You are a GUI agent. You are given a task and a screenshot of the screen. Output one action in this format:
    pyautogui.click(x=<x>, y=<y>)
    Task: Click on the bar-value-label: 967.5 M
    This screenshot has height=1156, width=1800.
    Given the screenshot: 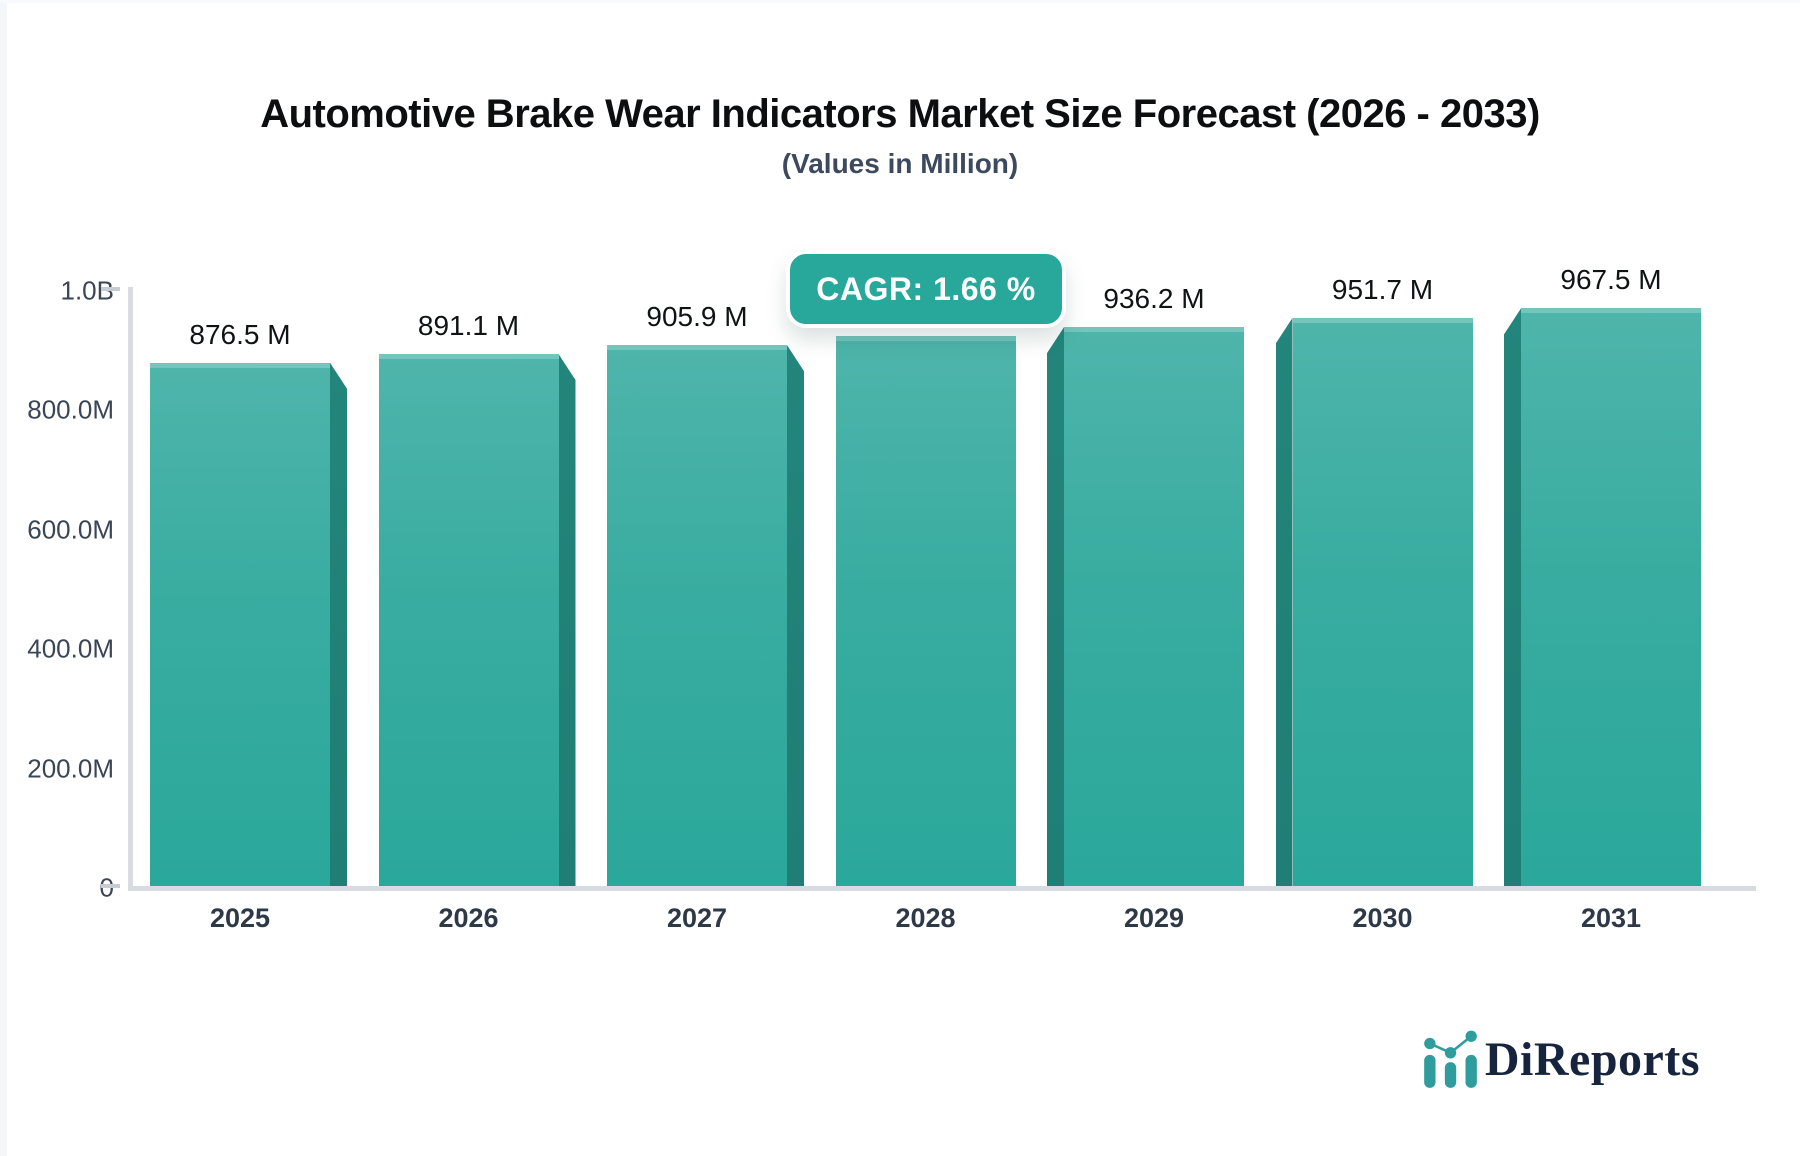 What is the action you would take?
    pyautogui.click(x=1611, y=280)
    